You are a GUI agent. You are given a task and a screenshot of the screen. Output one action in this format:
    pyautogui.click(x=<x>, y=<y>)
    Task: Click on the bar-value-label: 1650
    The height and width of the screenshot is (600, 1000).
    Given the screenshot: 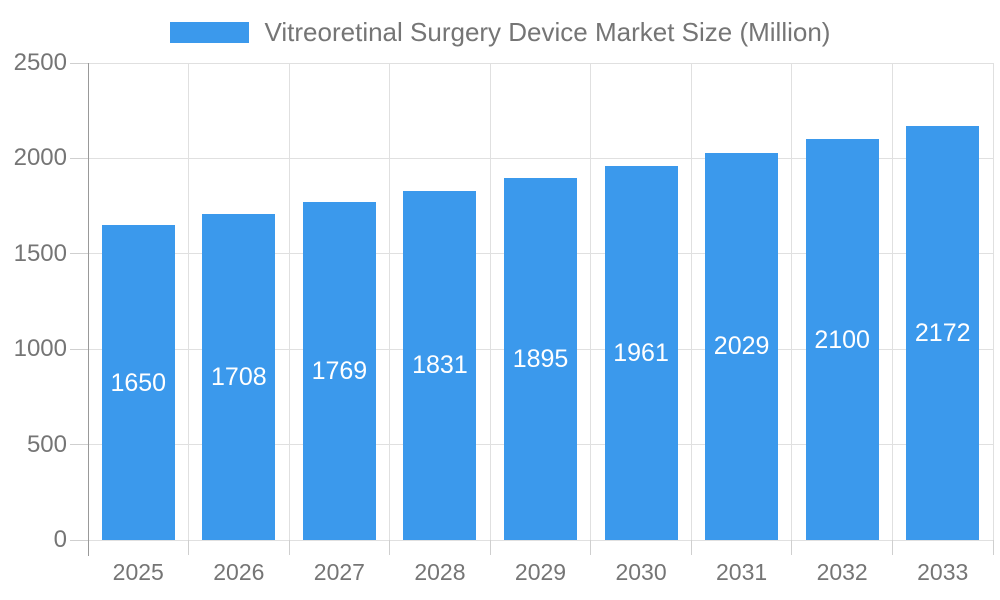 What is the action you would take?
    pyautogui.click(x=138, y=382)
    